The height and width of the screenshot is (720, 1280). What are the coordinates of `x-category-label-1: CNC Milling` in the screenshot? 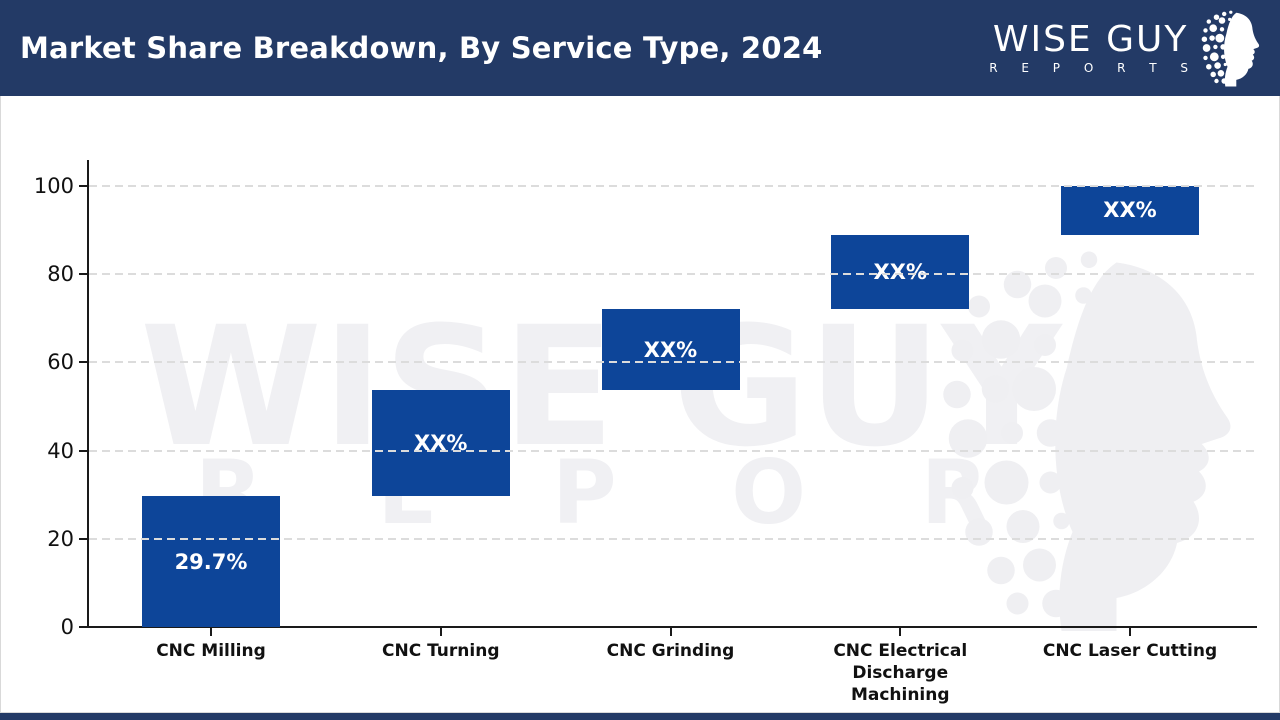 It's located at (211, 651).